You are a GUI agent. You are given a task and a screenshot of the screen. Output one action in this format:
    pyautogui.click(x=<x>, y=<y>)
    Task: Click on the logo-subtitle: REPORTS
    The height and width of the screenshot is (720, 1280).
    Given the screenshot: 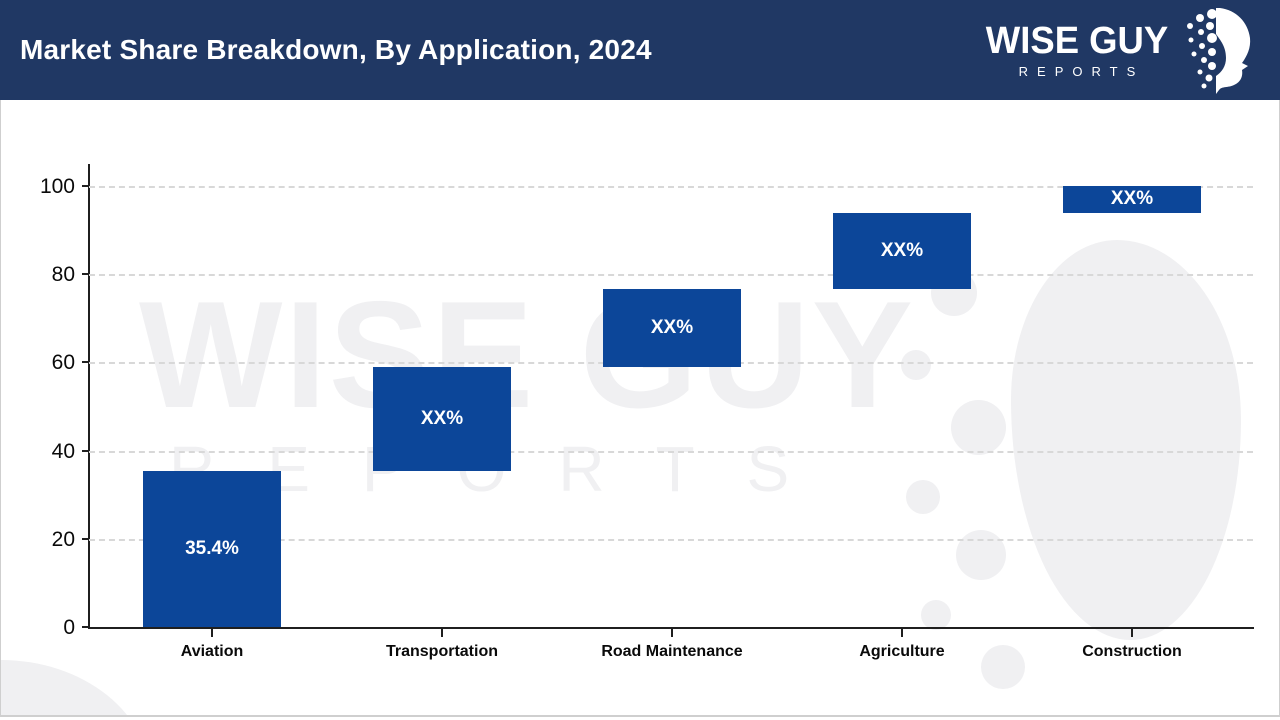 What is the action you would take?
    pyautogui.click(x=1081, y=71)
    